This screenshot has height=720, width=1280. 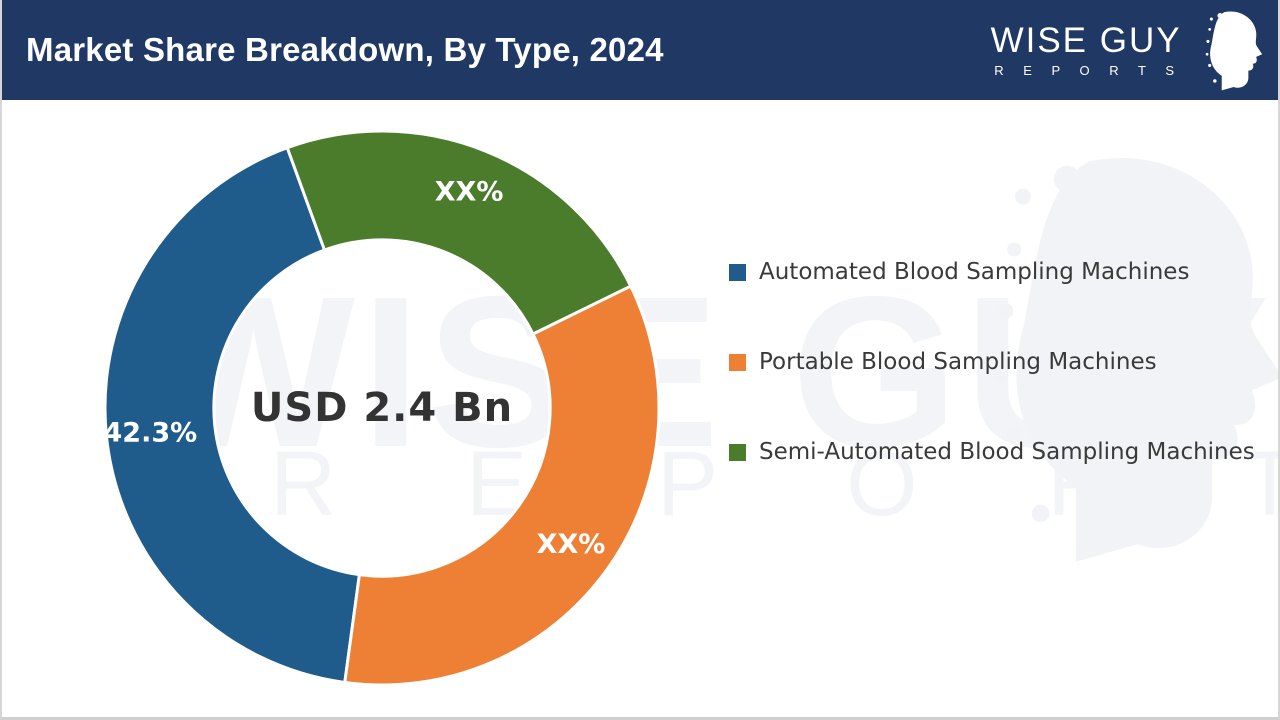 What do you see at coordinates (1088, 70) in the screenshot?
I see `logo-subtitle: R E P O R T S` at bounding box center [1088, 70].